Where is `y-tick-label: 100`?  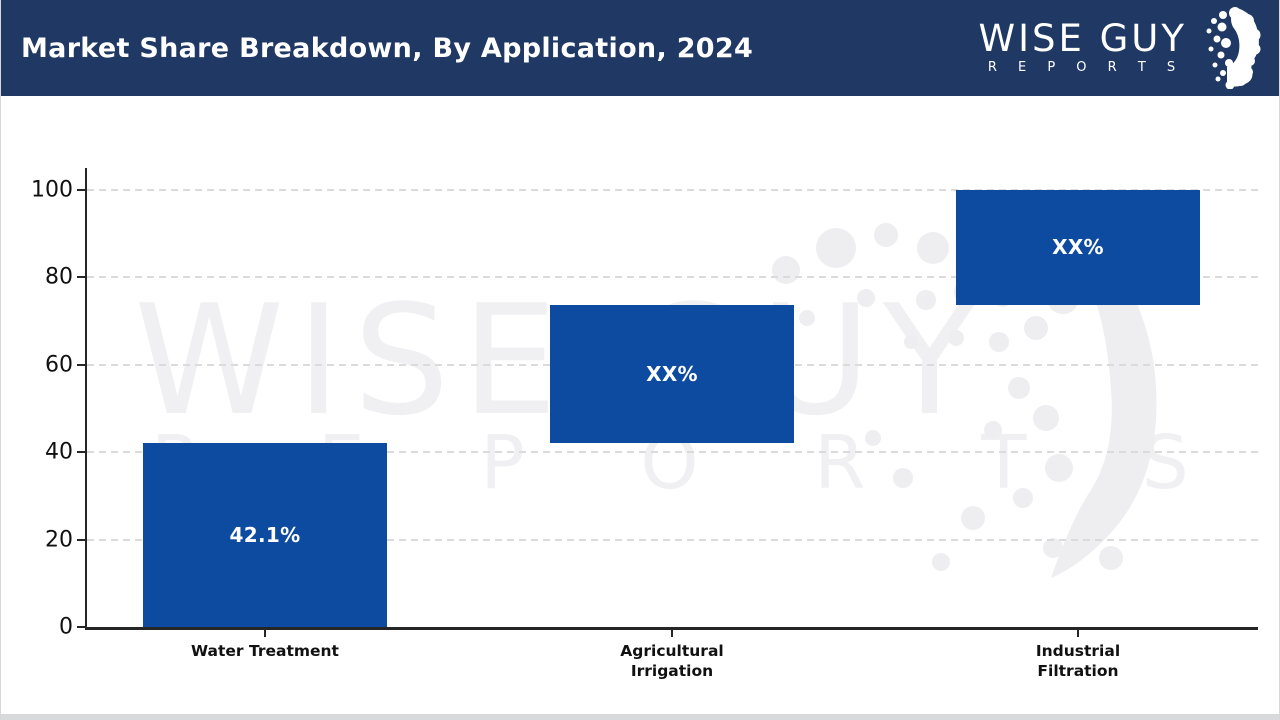 y-tick-label: 100 is located at coordinates (52, 190).